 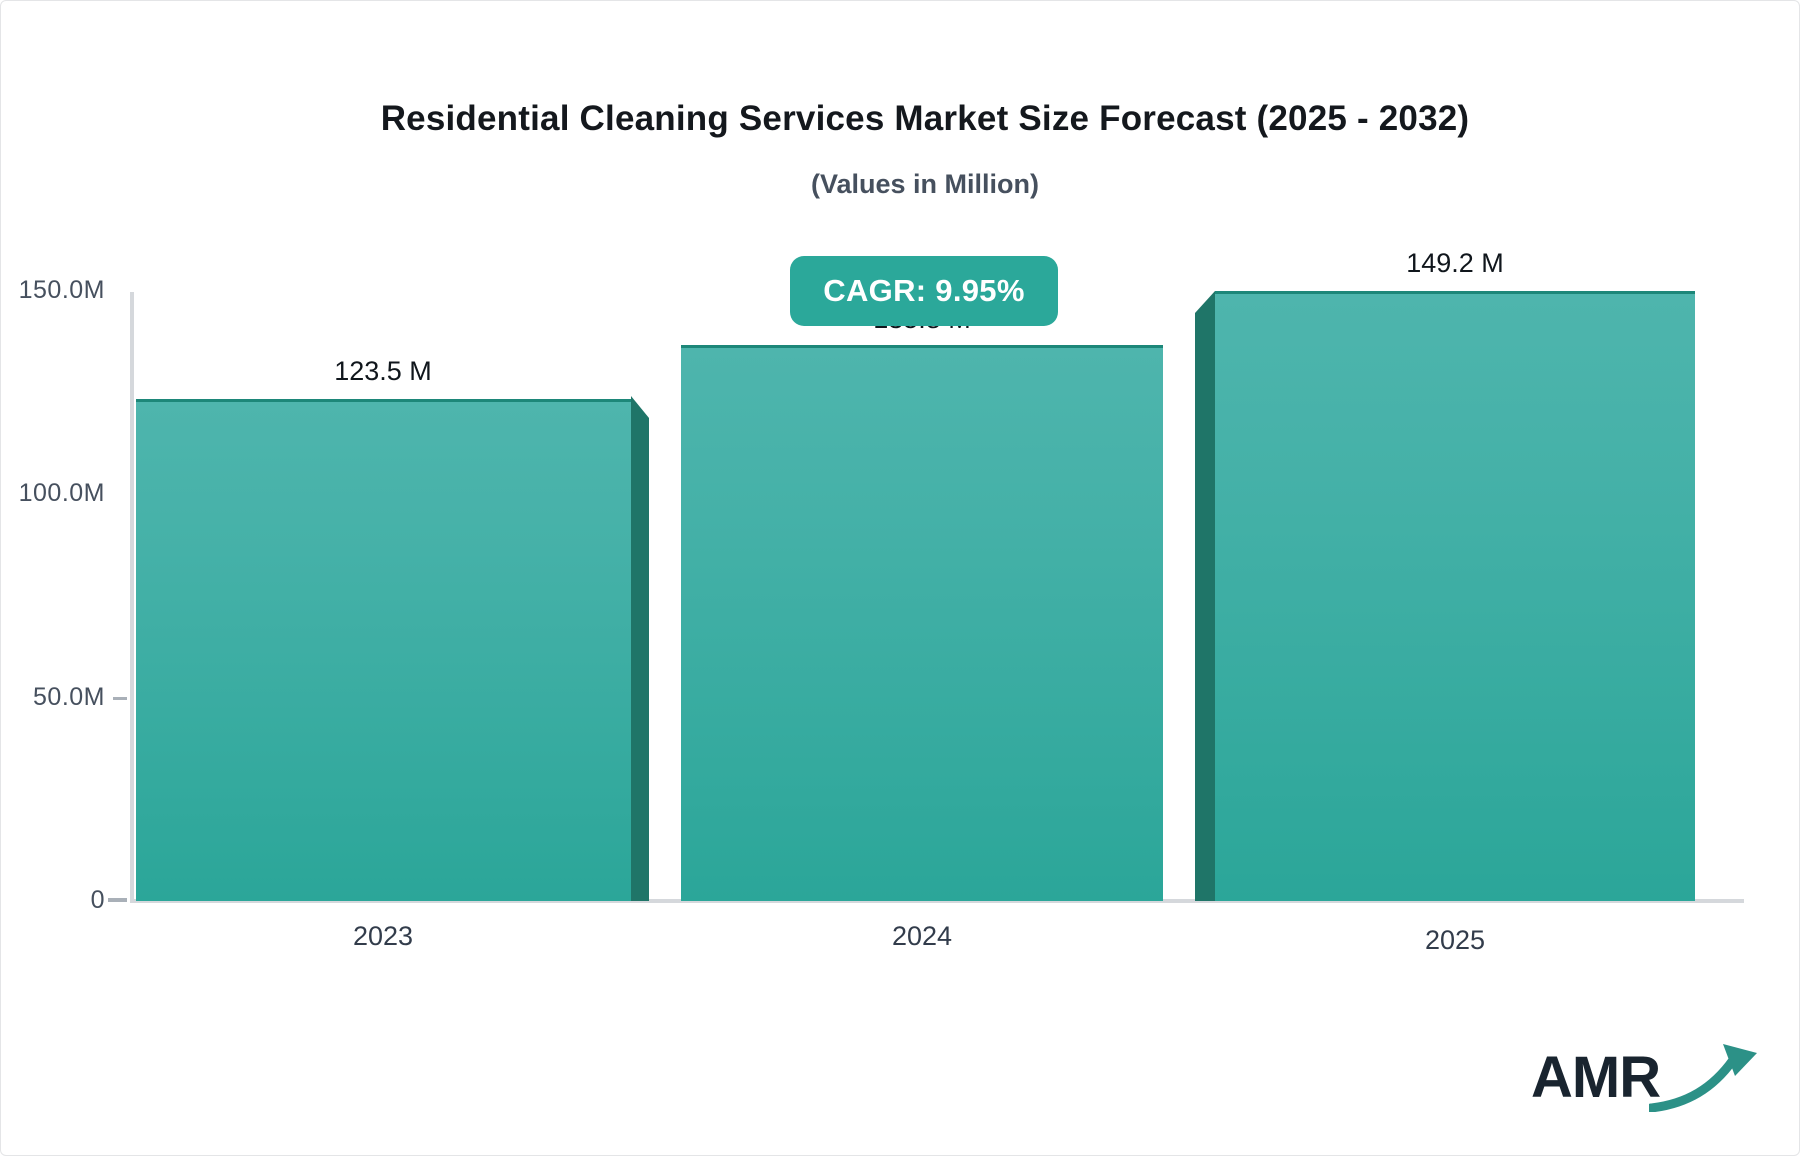 What do you see at coordinates (922, 623) in the screenshot?
I see `bar-2024` at bounding box center [922, 623].